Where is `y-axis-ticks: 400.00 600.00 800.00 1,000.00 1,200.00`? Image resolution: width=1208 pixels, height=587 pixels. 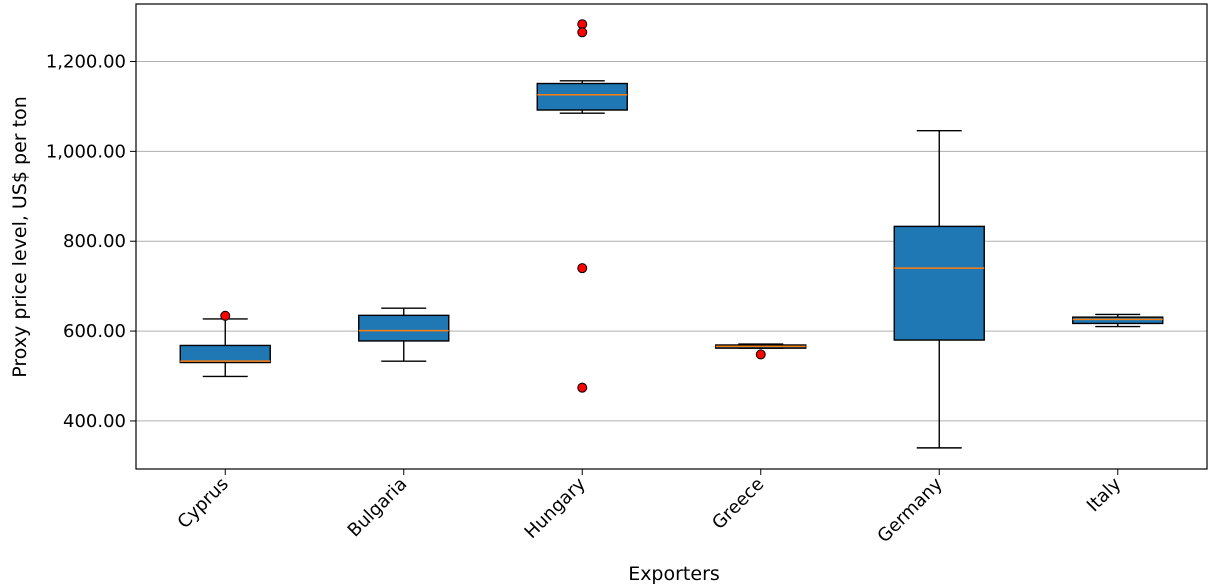 y-axis-ticks: 400.00 600.00 800.00 1,000.00 1,200.00 is located at coordinates (91, 242).